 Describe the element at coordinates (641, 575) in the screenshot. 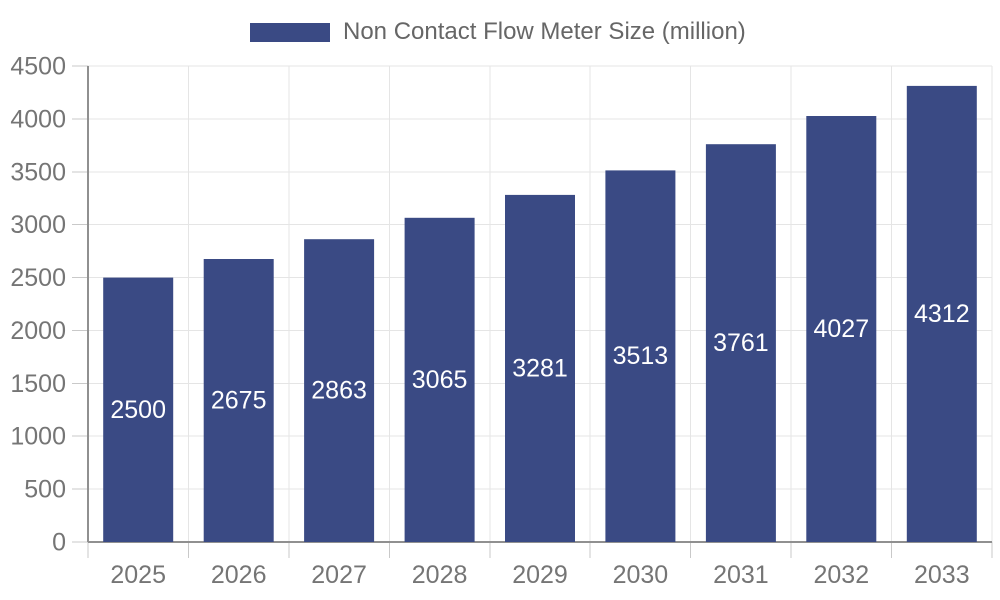

I see `x-tick-label: 2030` at that location.